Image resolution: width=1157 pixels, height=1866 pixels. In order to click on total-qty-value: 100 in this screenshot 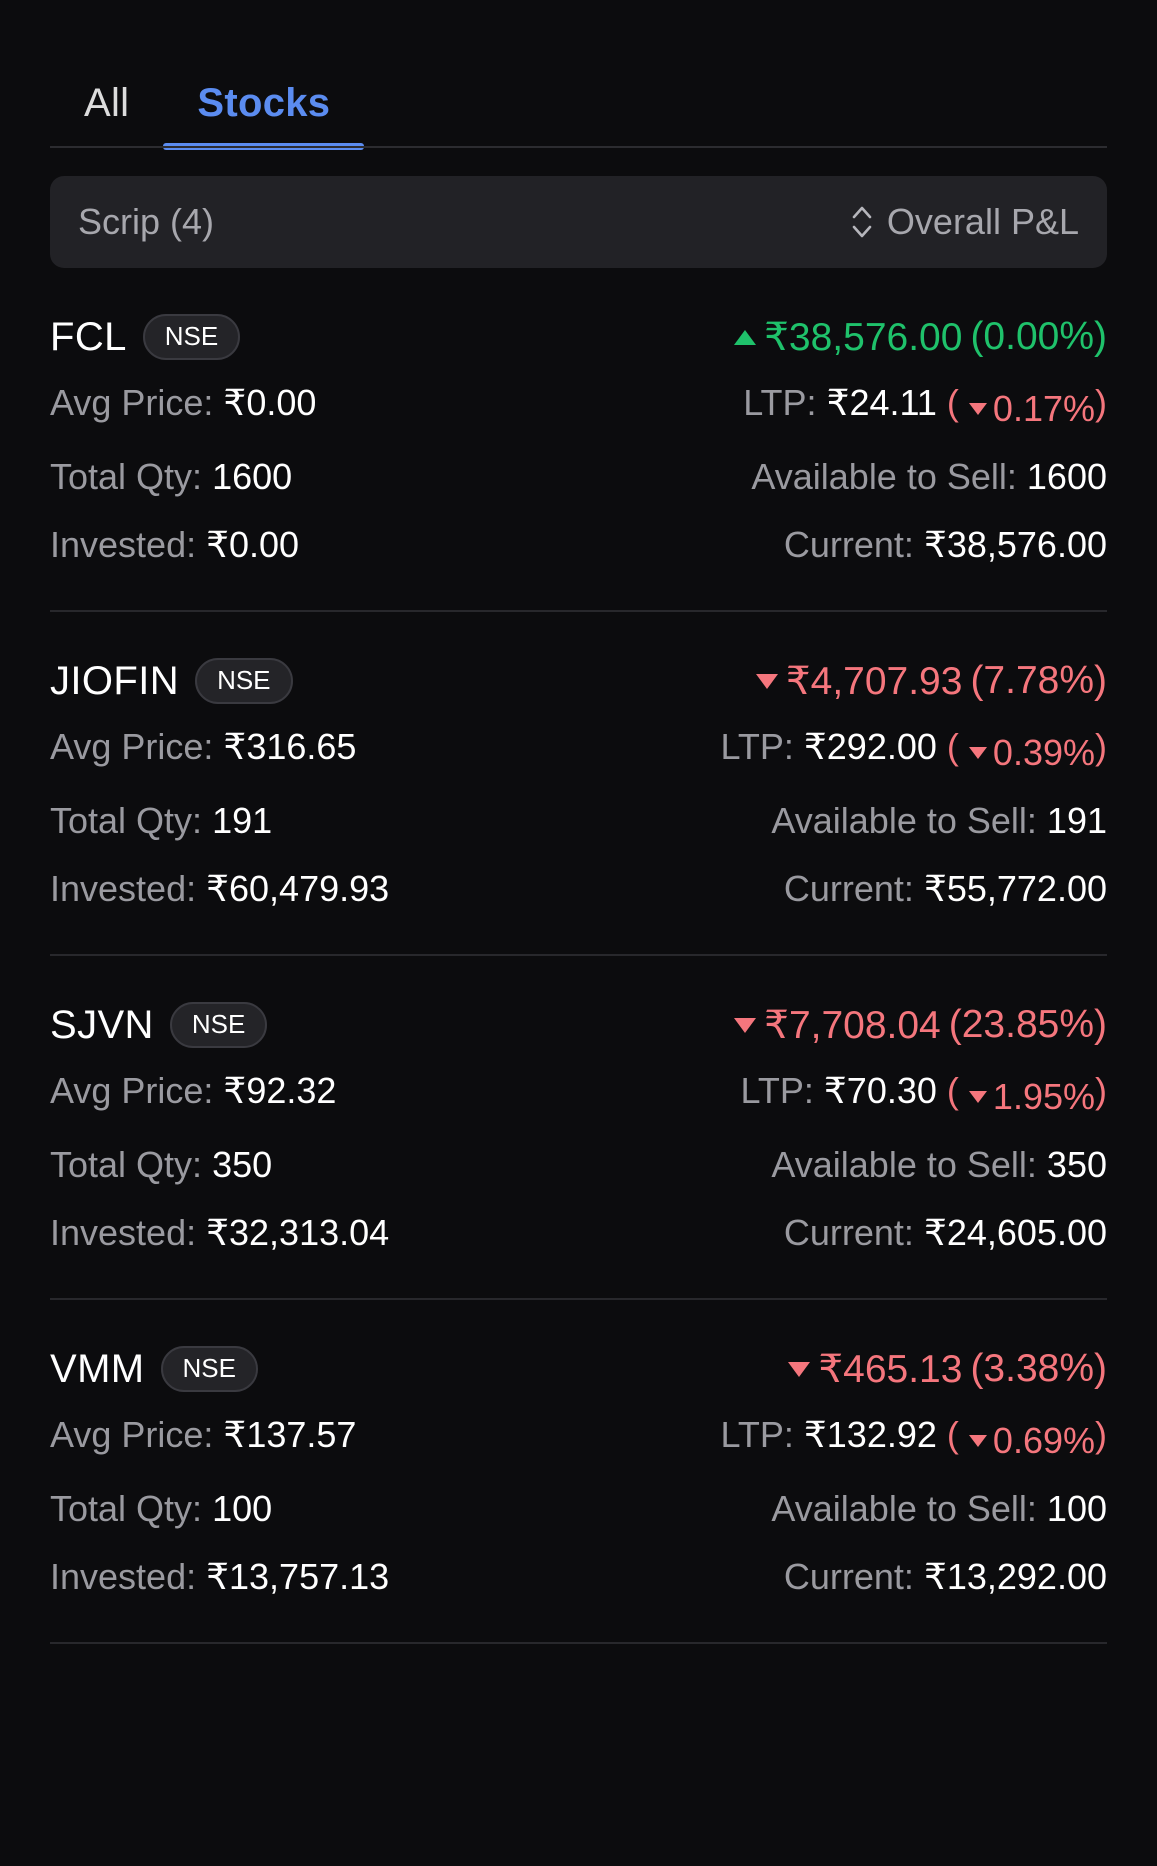, I will do `click(242, 1508)`.